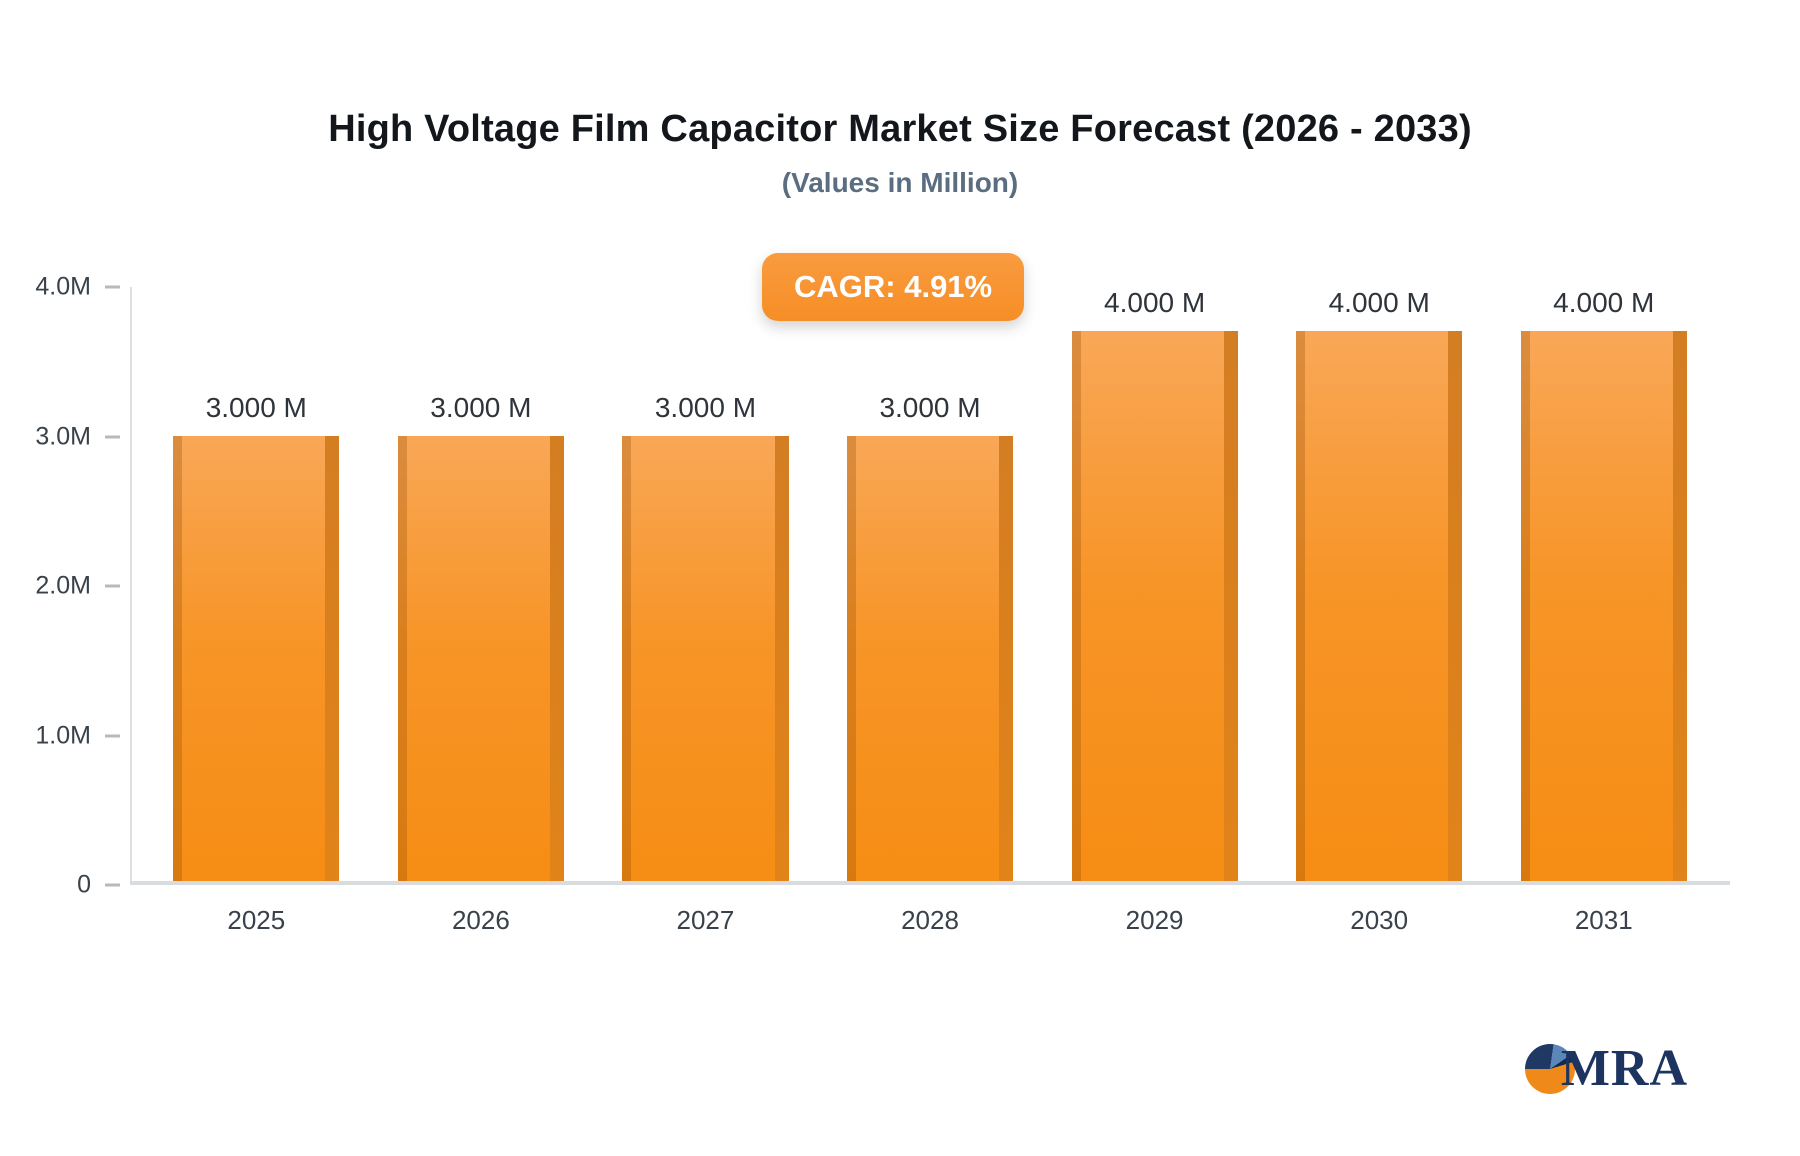  Describe the element at coordinates (893, 287) in the screenshot. I see `cagr-badge: CAGR: 4.91%` at that location.